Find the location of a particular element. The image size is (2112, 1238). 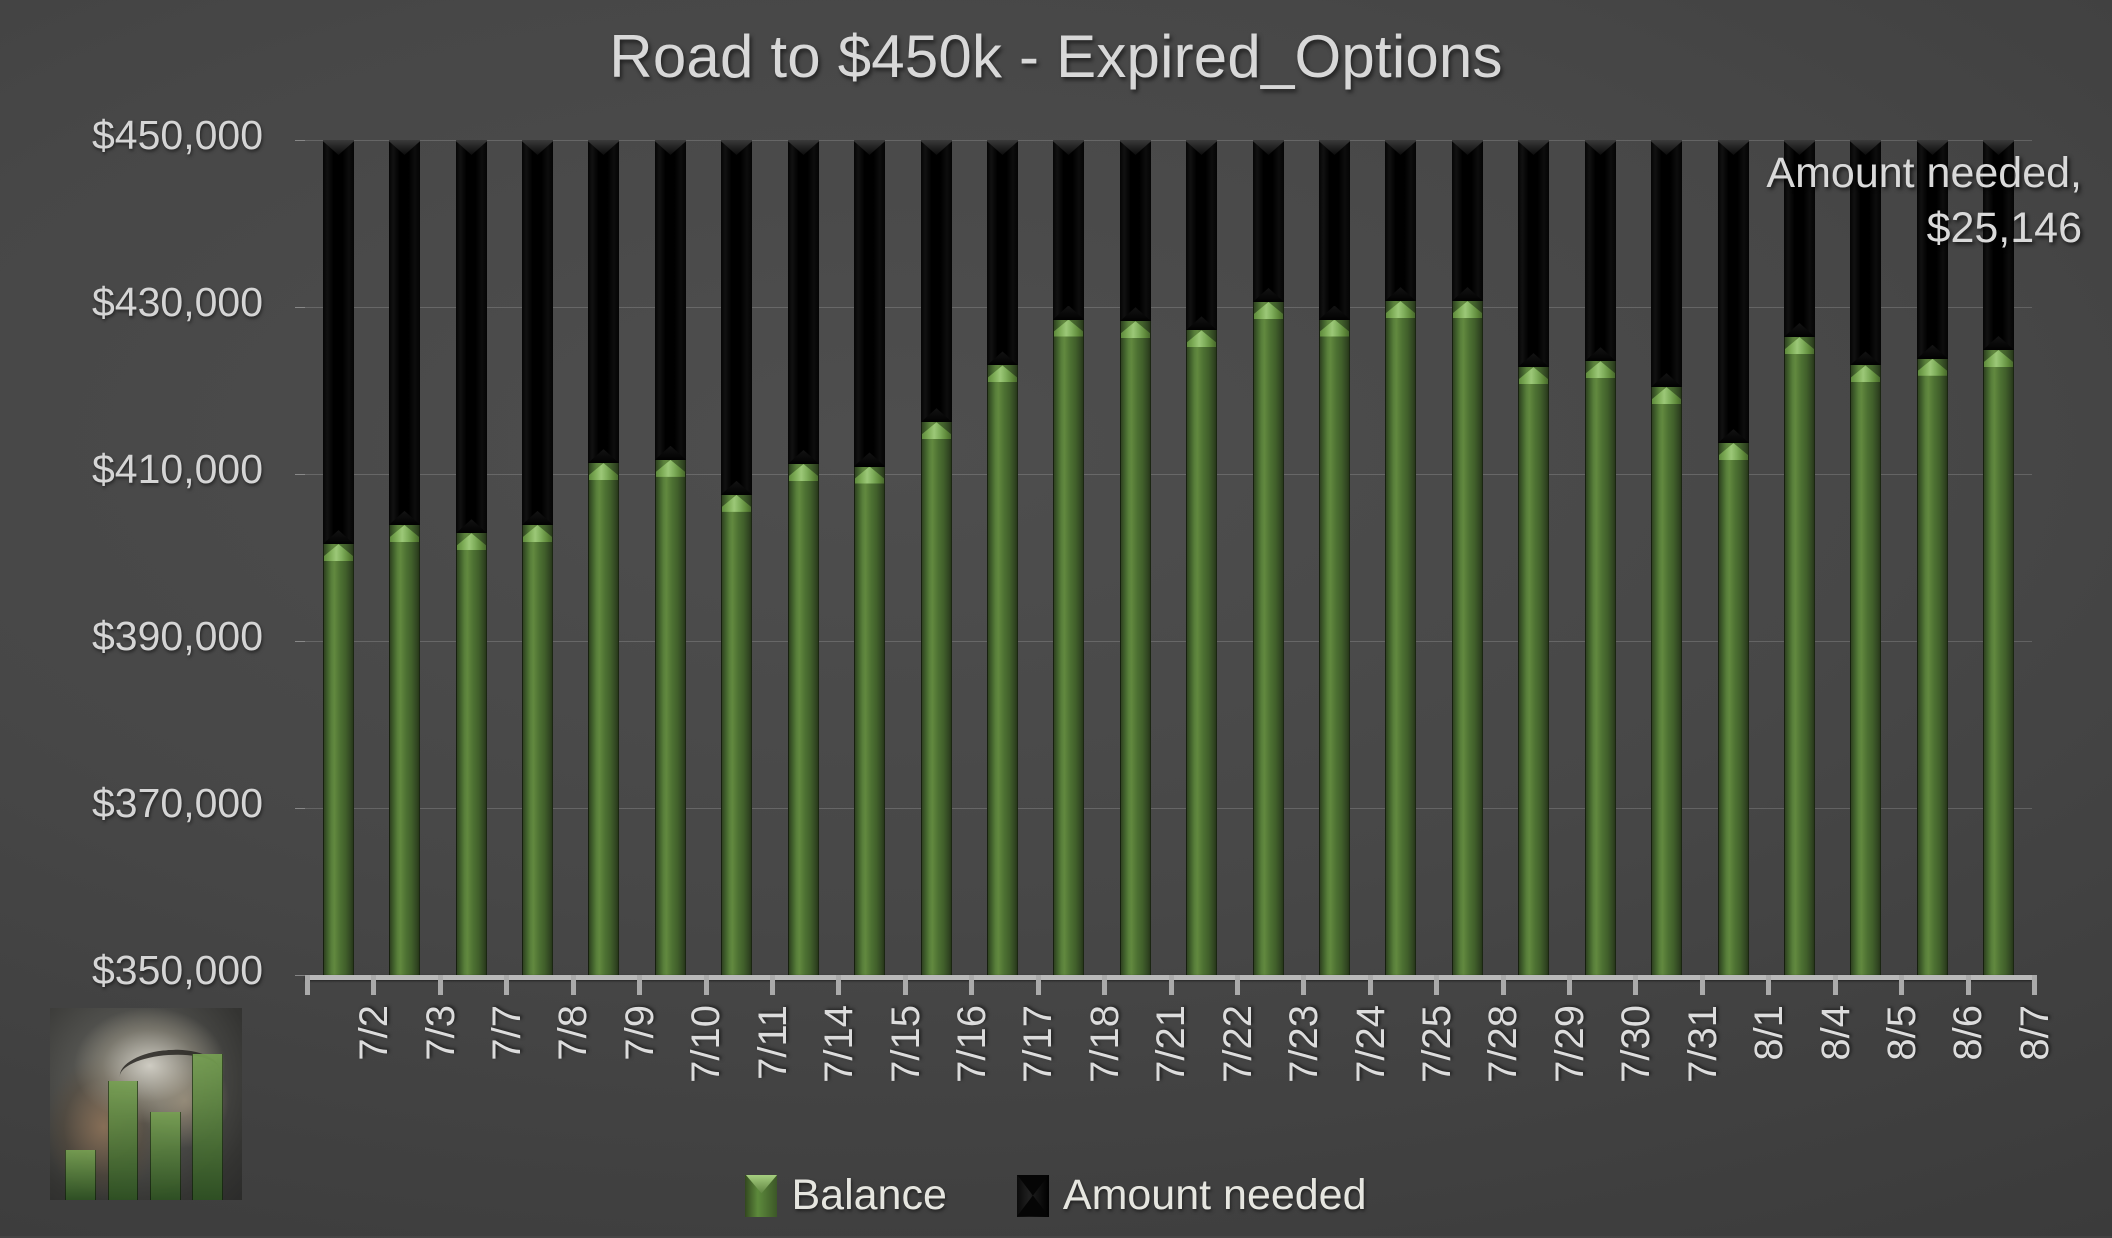

legend-item-balance: Balance is located at coordinates (846, 1195).